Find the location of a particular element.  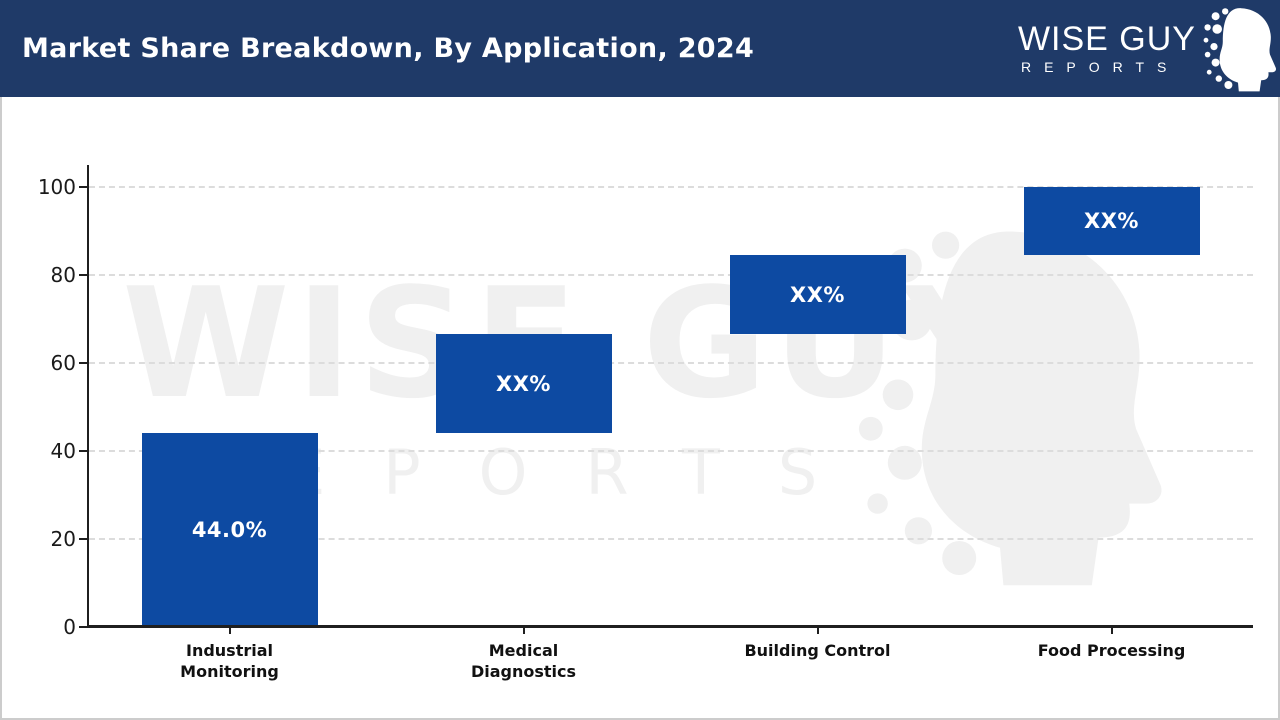

bar-industrial-monitoring: 44.0% is located at coordinates (229, 530).